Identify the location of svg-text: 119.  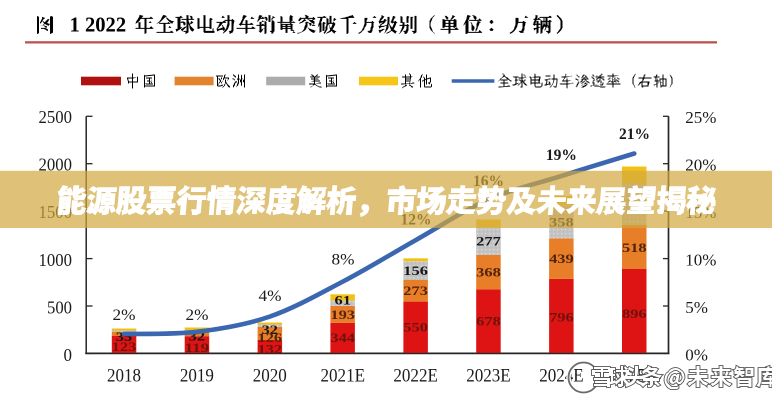
(197, 347).